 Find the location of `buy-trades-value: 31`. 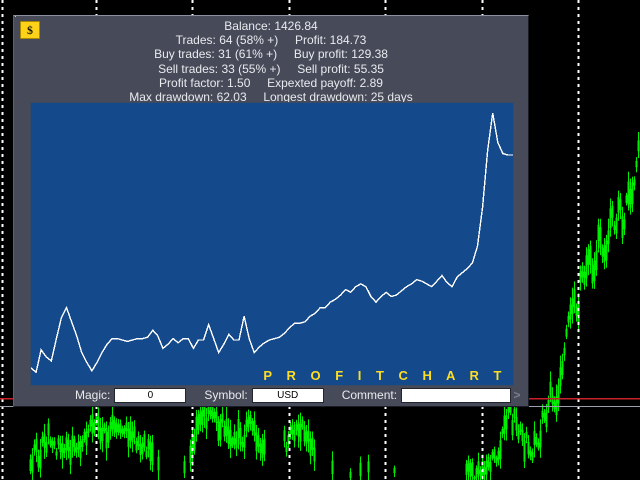

buy-trades-value: 31 is located at coordinates (225, 54).